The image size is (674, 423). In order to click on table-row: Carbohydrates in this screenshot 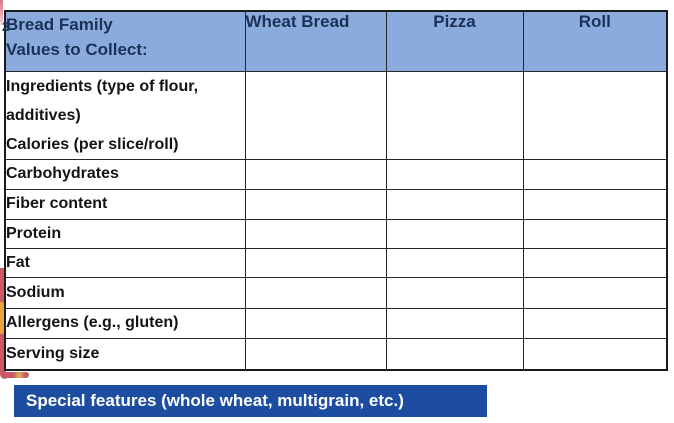, I will do `click(336, 174)`.